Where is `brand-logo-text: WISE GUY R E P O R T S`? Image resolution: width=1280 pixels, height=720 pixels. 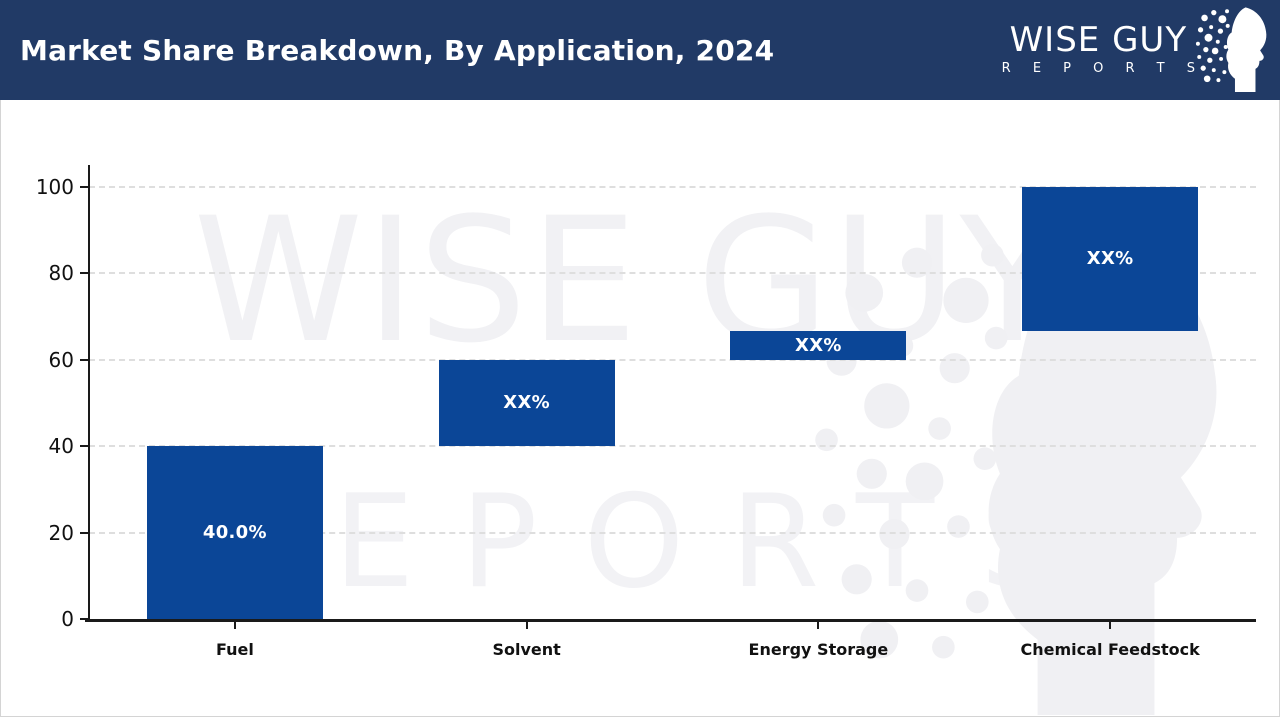
brand-logo-text: WISE GUY R E P O R T S is located at coordinates (1098, 48).